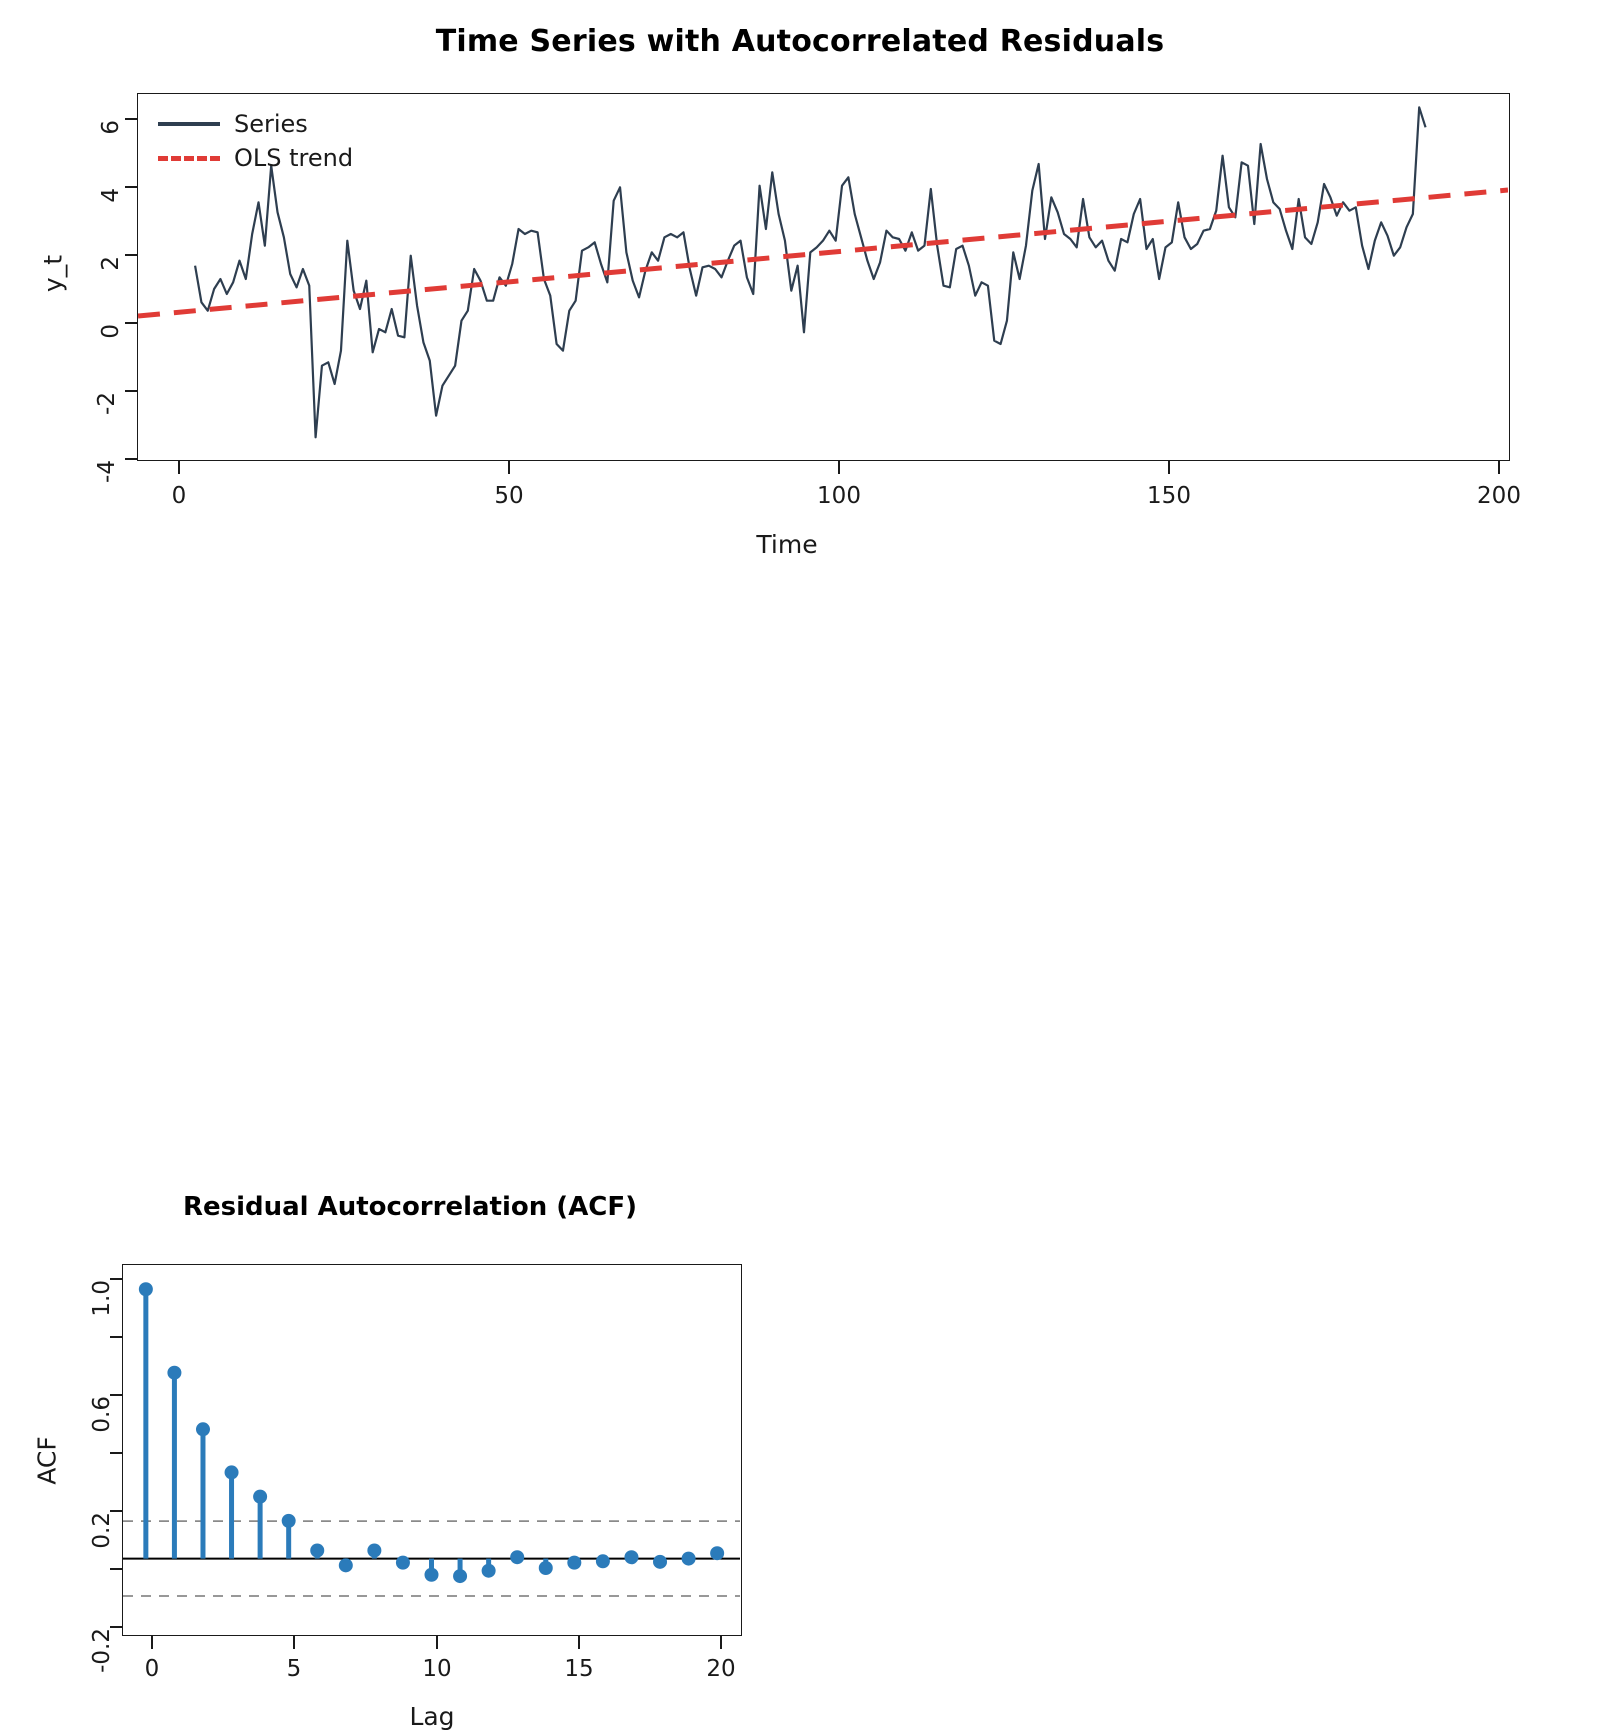 This screenshot has height=1731, width=1600. What do you see at coordinates (107, 471) in the screenshot?
I see `y-ticklabel-neg4: -4` at bounding box center [107, 471].